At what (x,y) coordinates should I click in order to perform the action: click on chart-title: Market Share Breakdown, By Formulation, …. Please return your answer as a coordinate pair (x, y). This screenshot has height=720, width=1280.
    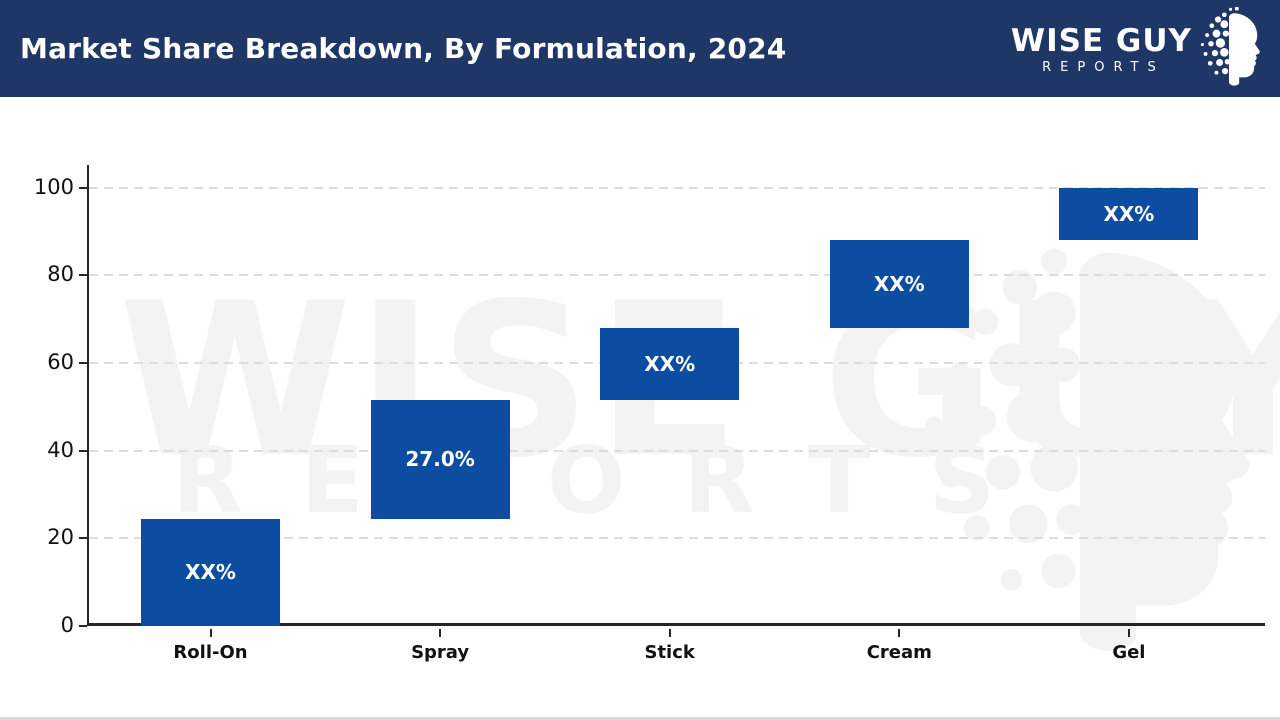
    Looking at the image, I should click on (403, 48).